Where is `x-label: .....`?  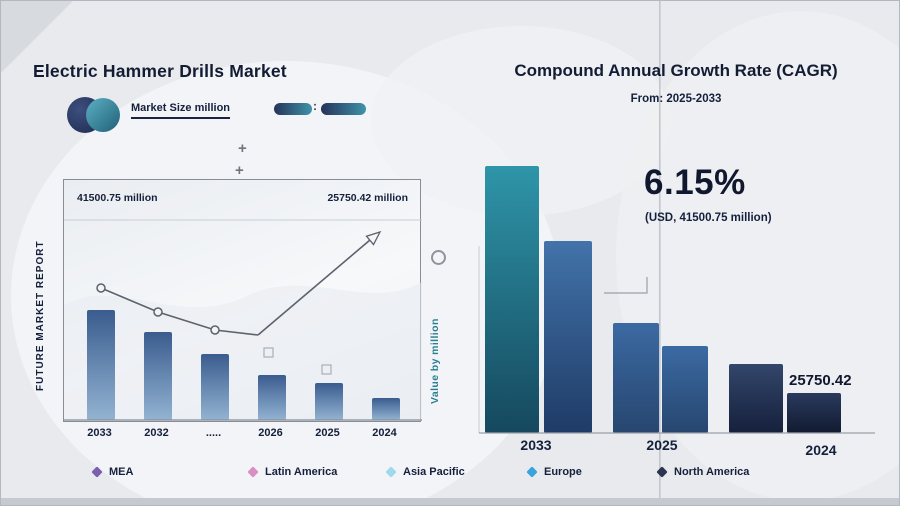
x-label: ..... is located at coordinates (213, 433).